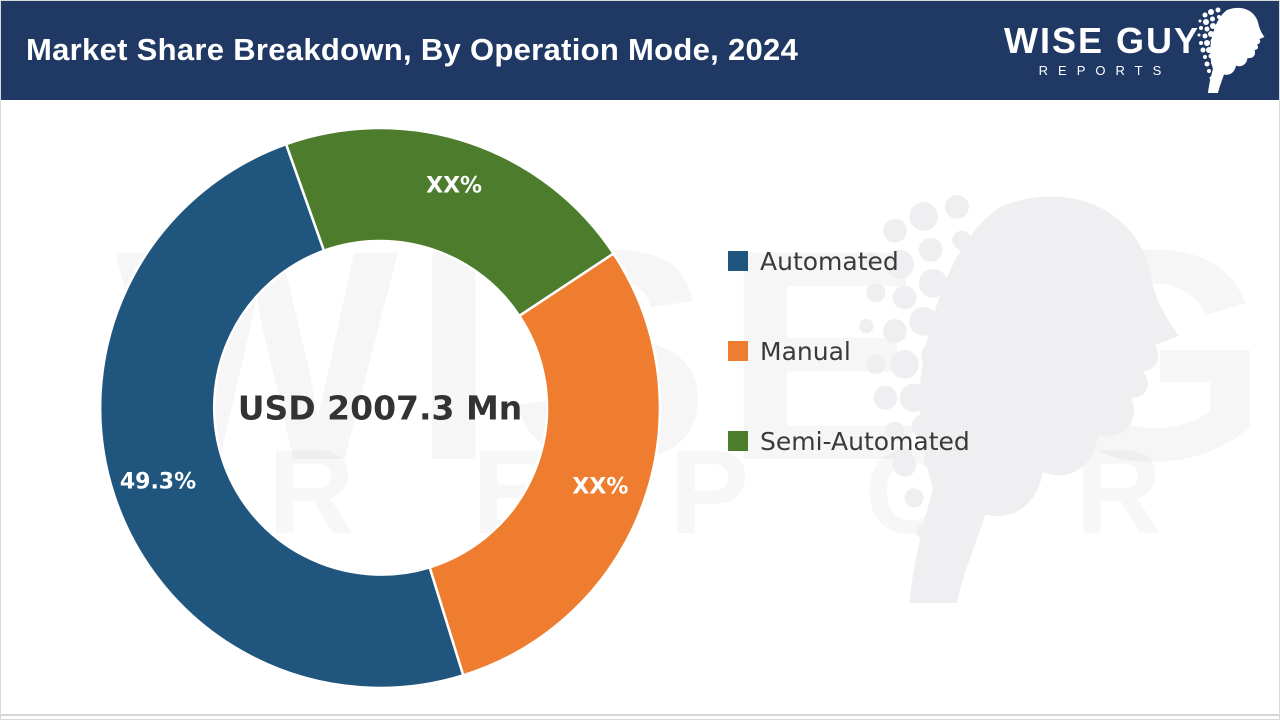 The height and width of the screenshot is (720, 1280). Describe the element at coordinates (545, 464) in the screenshot. I see `pie-slice-manual` at that location.